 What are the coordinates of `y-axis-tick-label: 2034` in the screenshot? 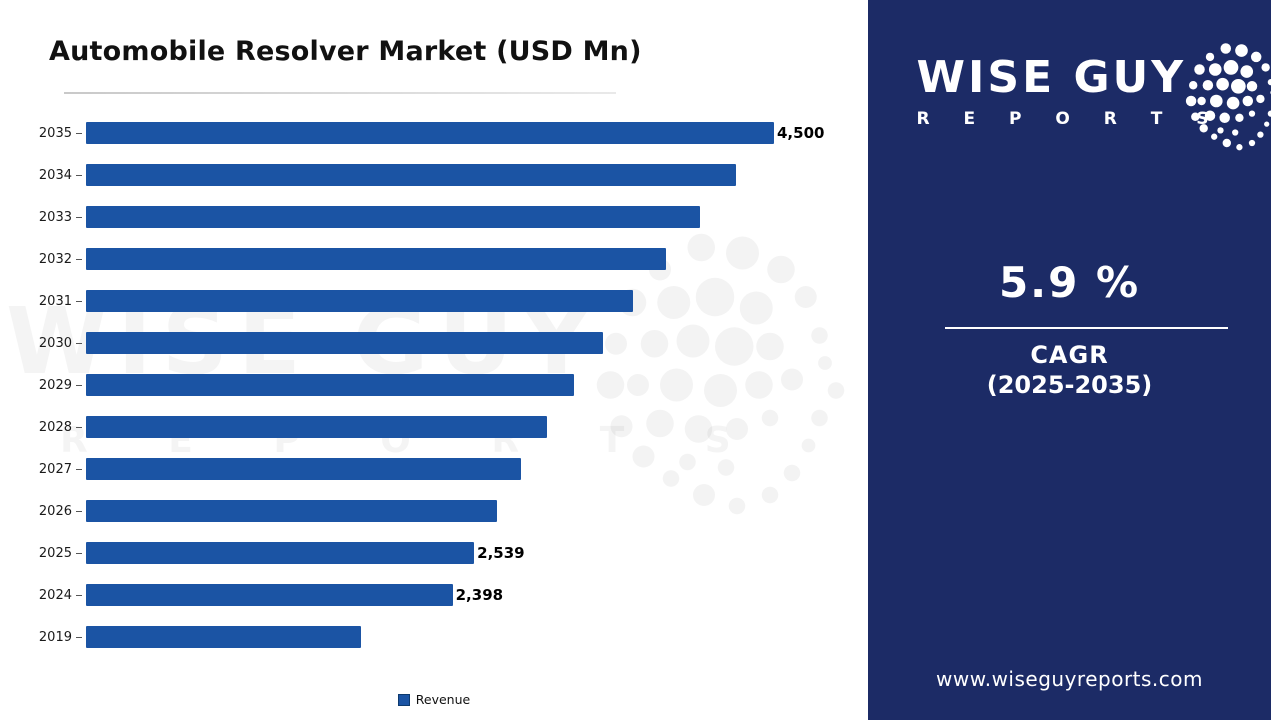 It's located at (55, 175).